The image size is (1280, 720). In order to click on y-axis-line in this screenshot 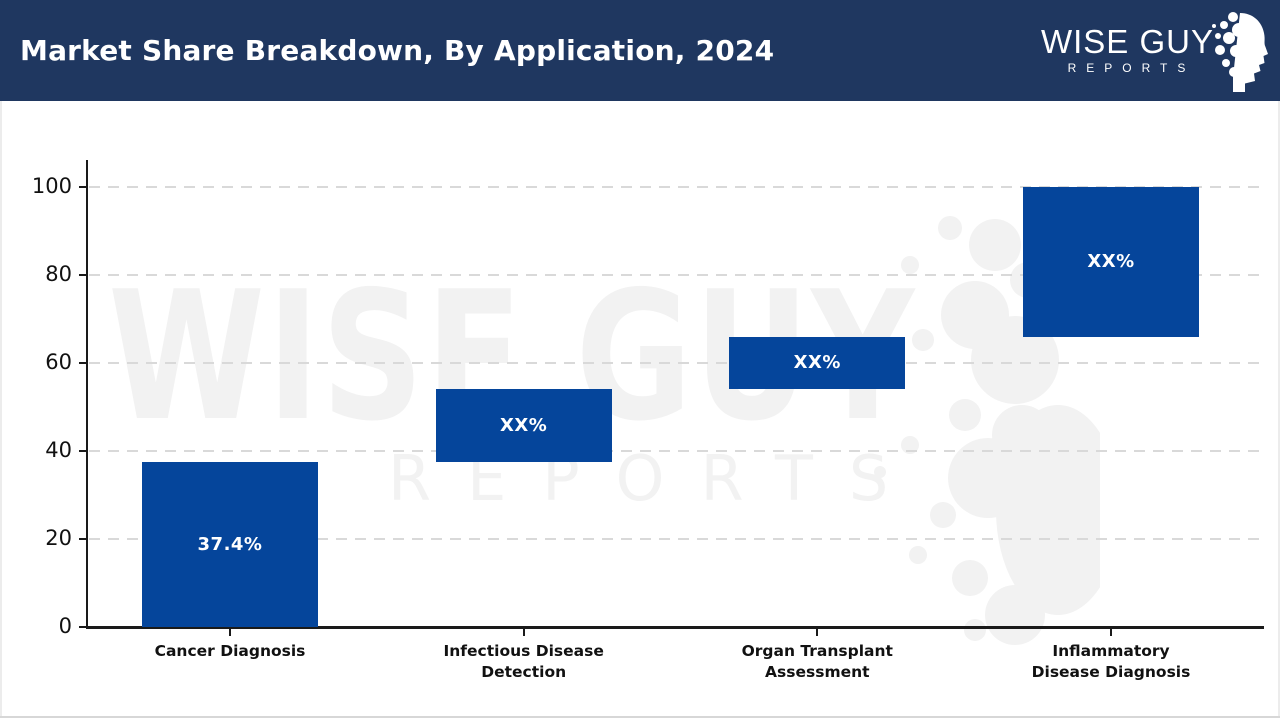, I will do `click(87, 394)`.